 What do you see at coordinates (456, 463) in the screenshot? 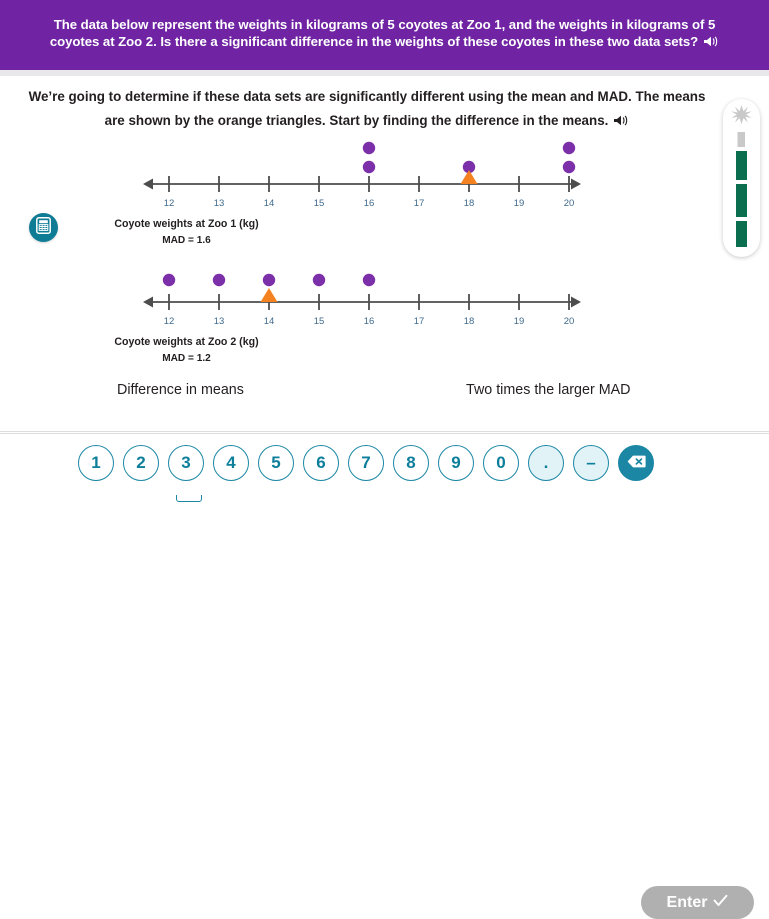
I see `key-9: 9` at bounding box center [456, 463].